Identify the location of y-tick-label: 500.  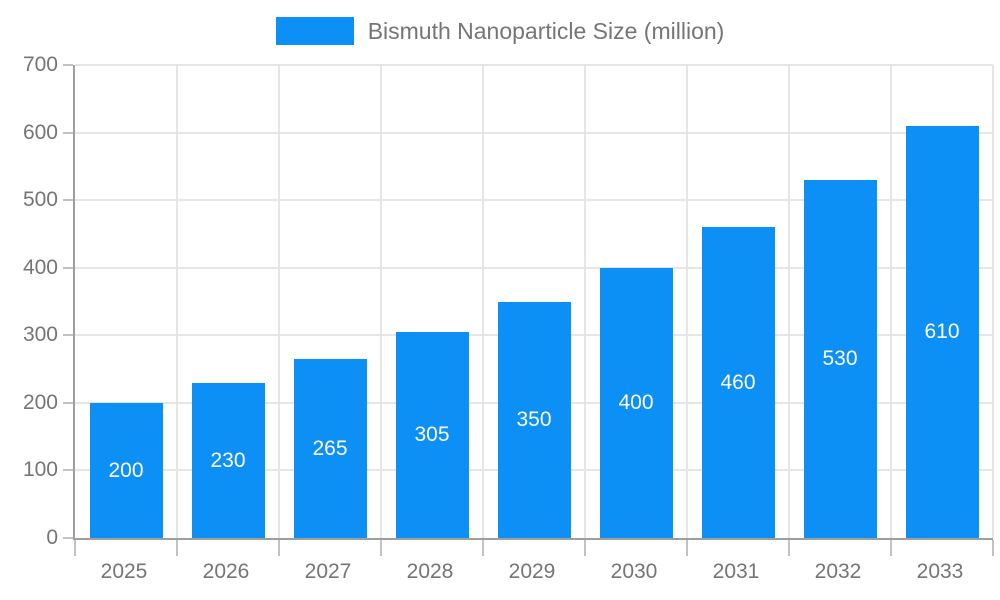
(40, 200).